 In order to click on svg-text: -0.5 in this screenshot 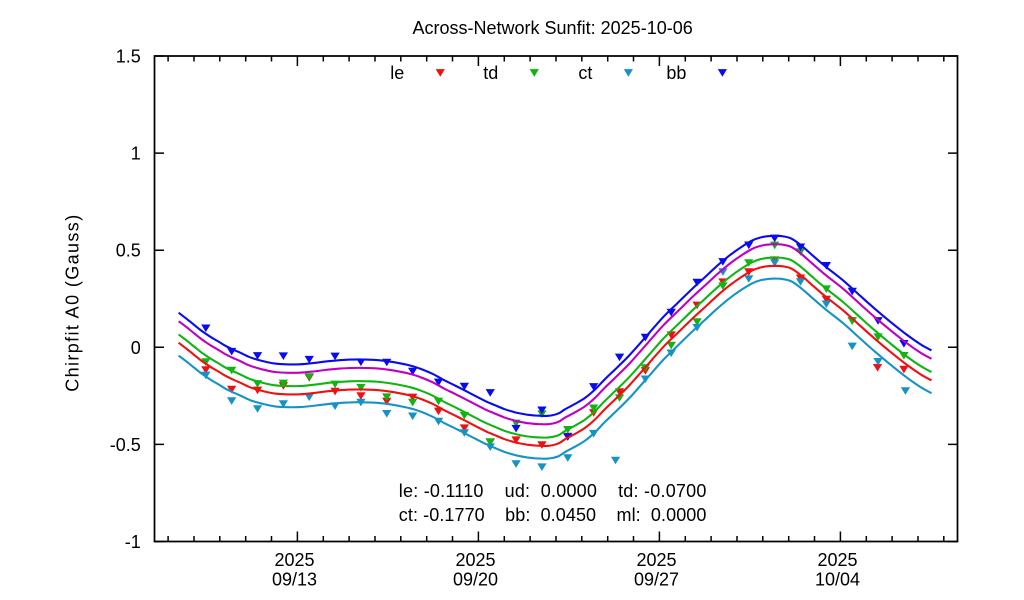, I will do `click(125, 445)`.